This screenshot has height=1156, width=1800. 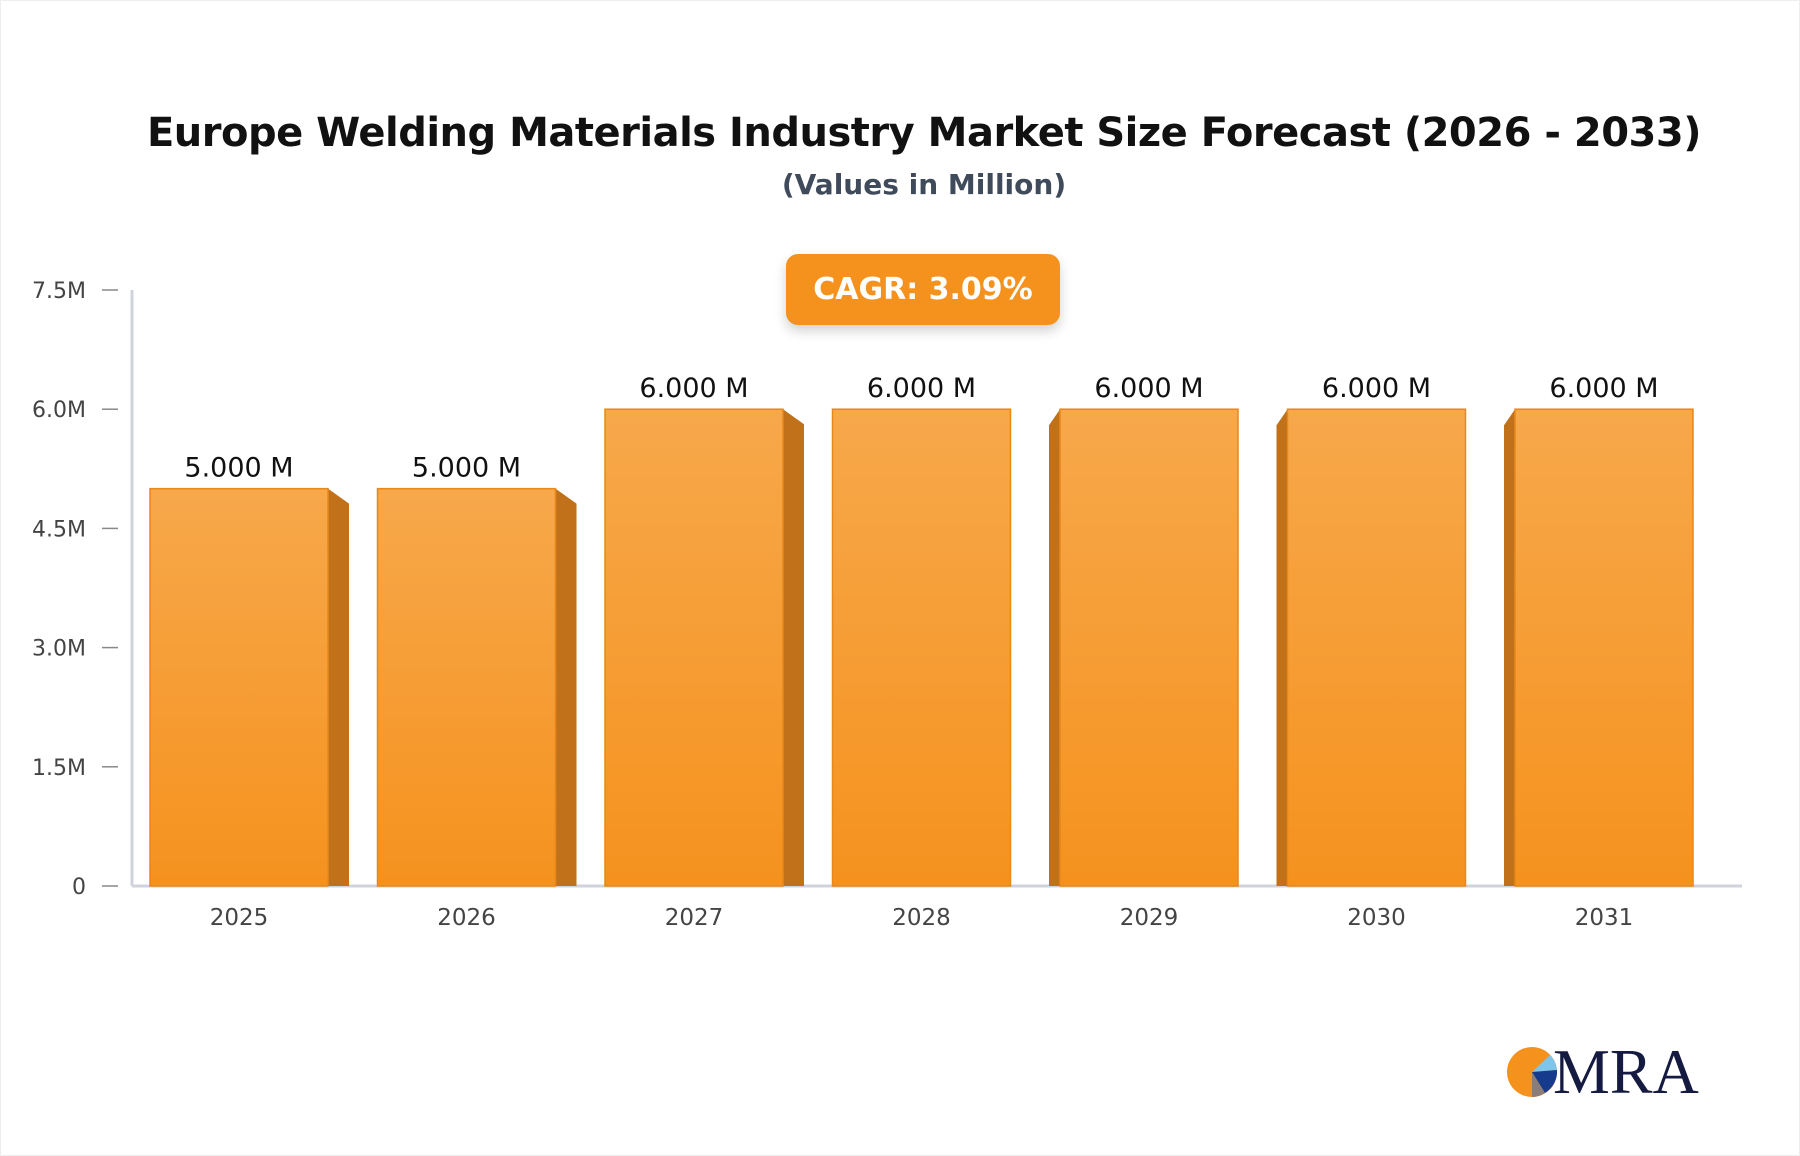 I want to click on x-tick-label: 2030, so click(x=1376, y=918).